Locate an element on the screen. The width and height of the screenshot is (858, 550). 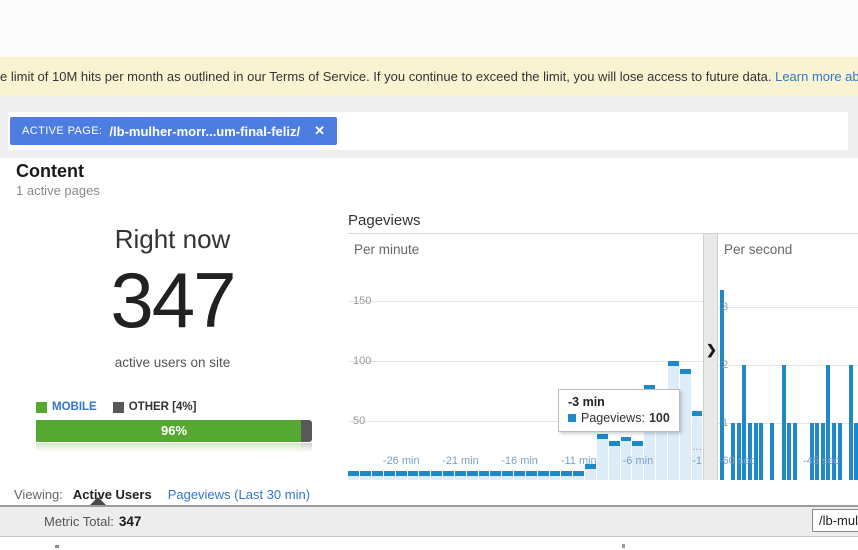
x-axis-tick-label: -45 sec is located at coordinates (821, 461).